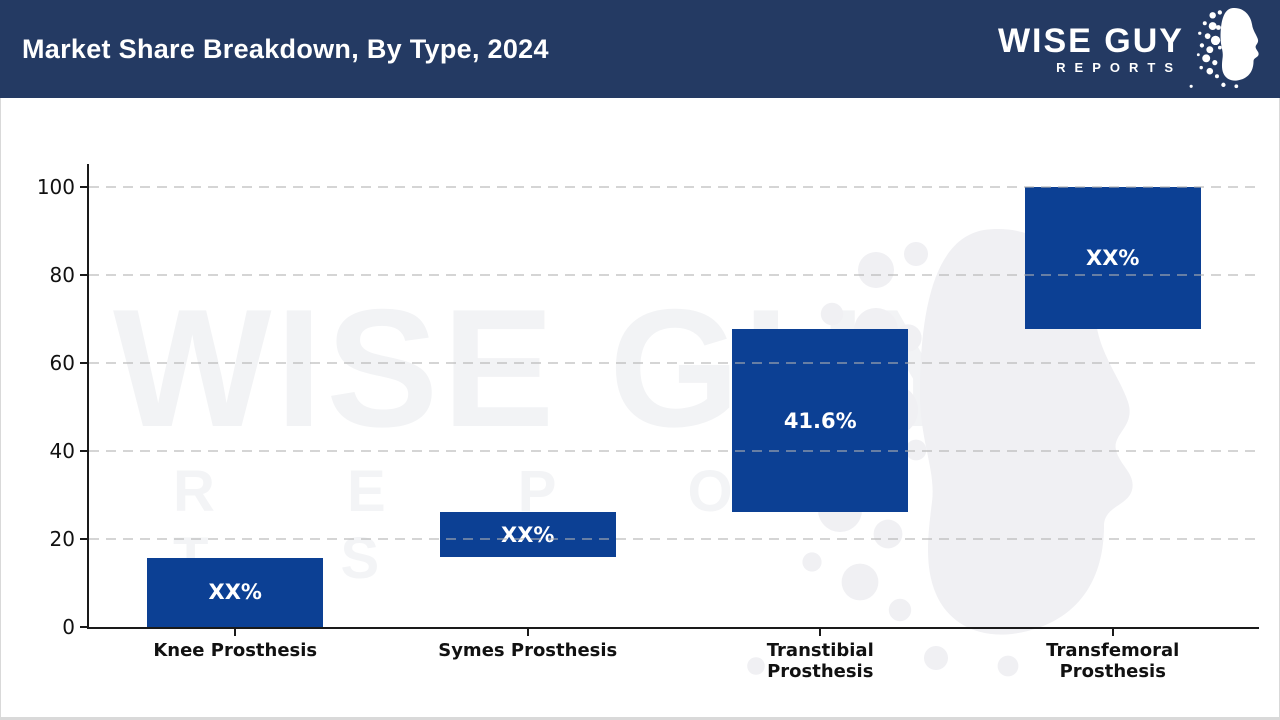 Image resolution: width=1280 pixels, height=720 pixels. What do you see at coordinates (235, 650) in the screenshot?
I see `x-category-label: Knee Prosthesis` at bounding box center [235, 650].